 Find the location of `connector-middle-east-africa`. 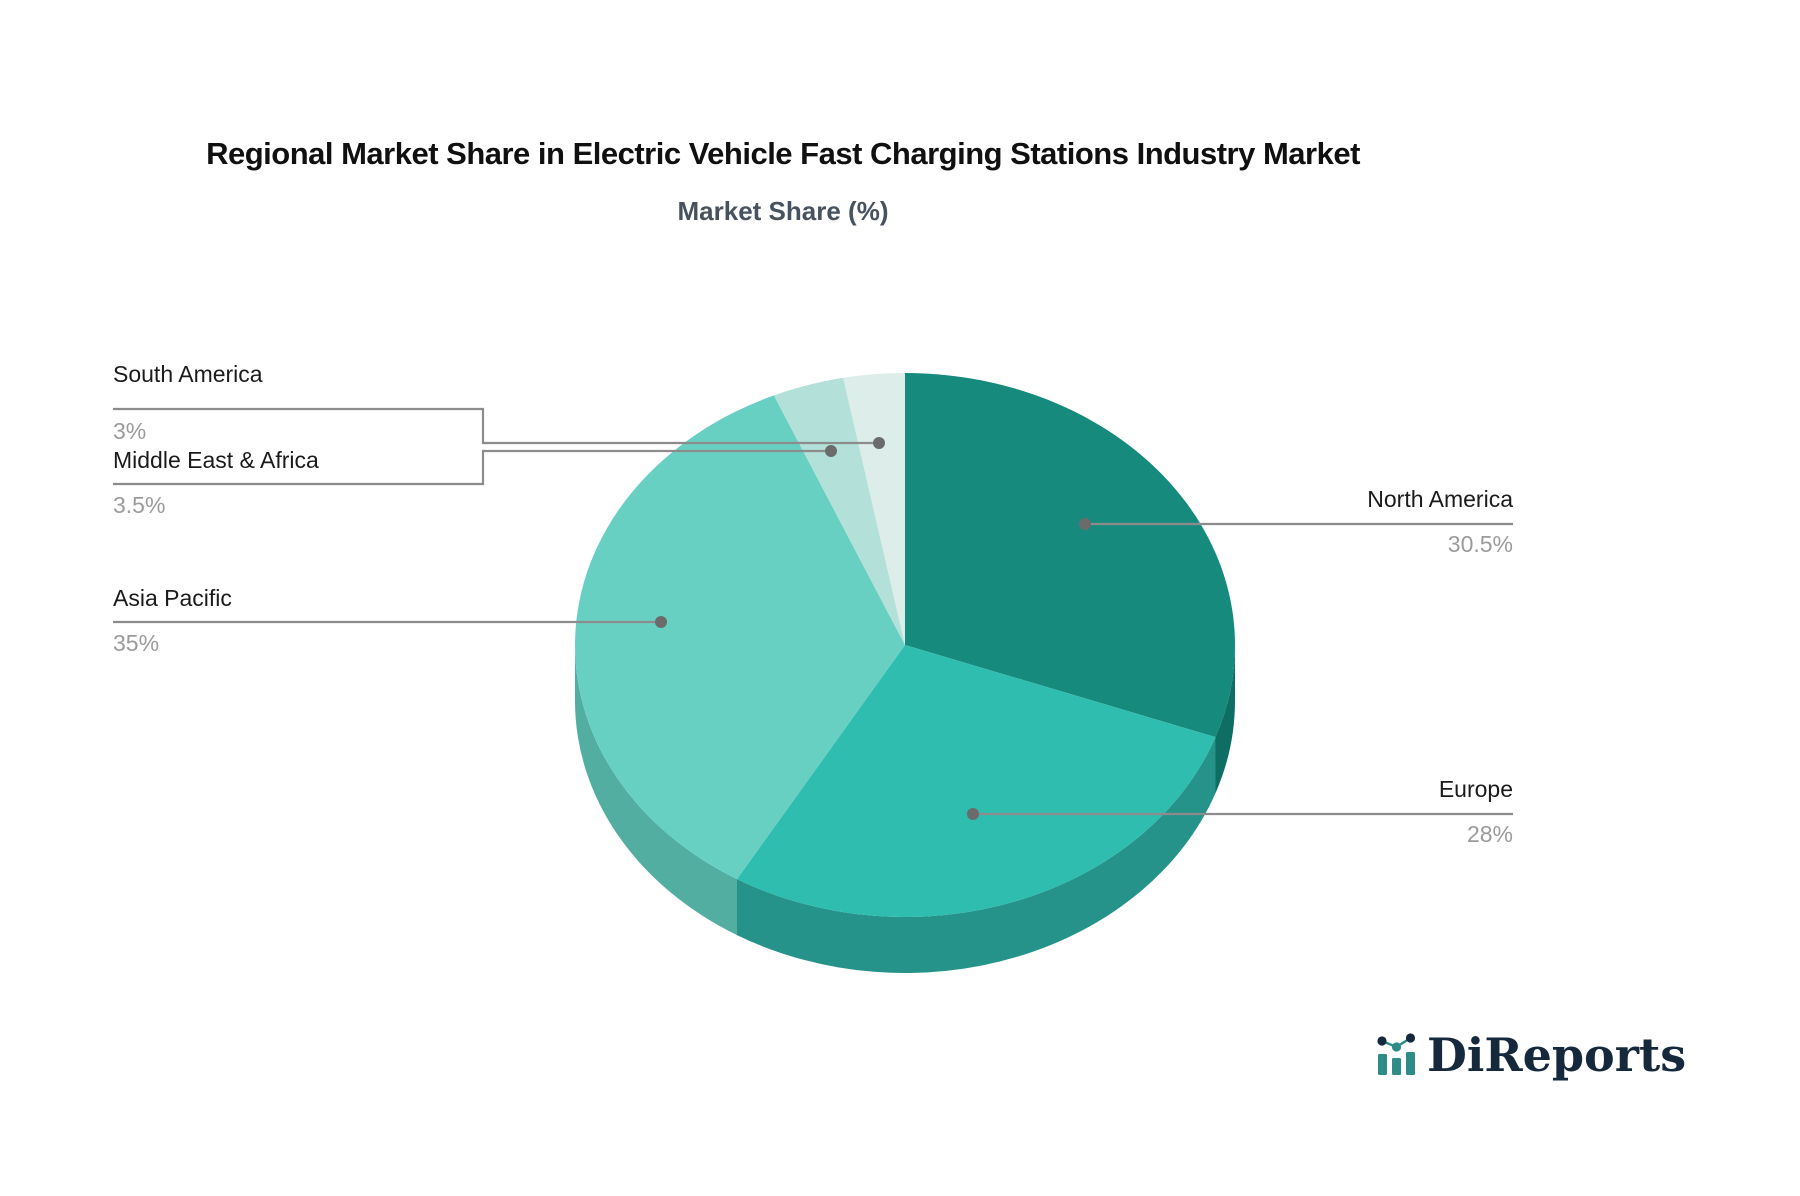

connector-middle-east-africa is located at coordinates (472, 467).